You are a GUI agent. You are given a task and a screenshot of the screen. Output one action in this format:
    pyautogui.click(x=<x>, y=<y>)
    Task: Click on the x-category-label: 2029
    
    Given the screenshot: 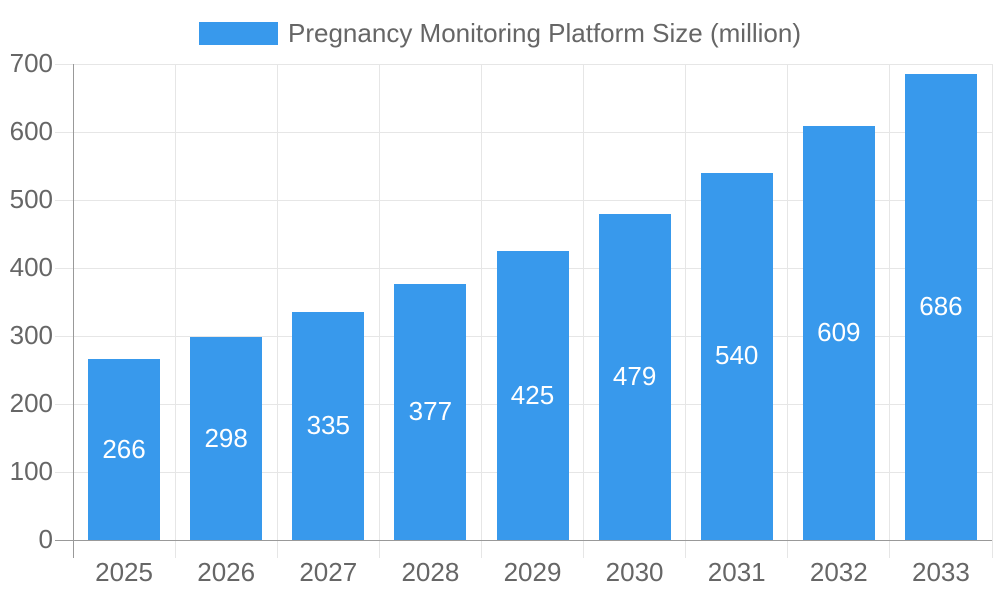 What is the action you would take?
    pyautogui.click(x=532, y=572)
    